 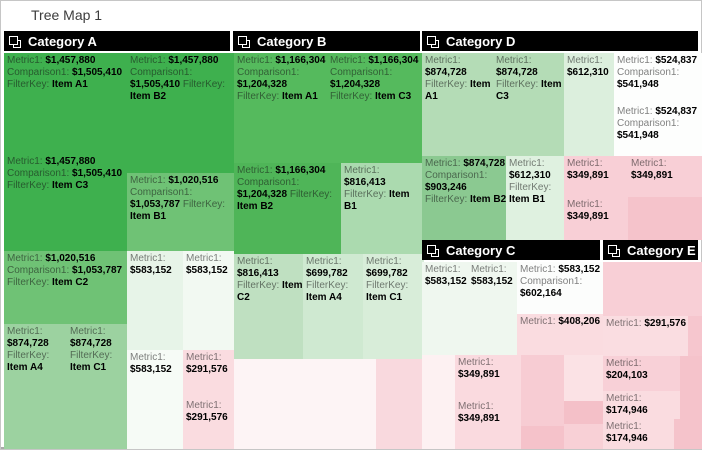 I want to click on treemap-cell-e-5: Metric1: $204,103, so click(x=642, y=374).